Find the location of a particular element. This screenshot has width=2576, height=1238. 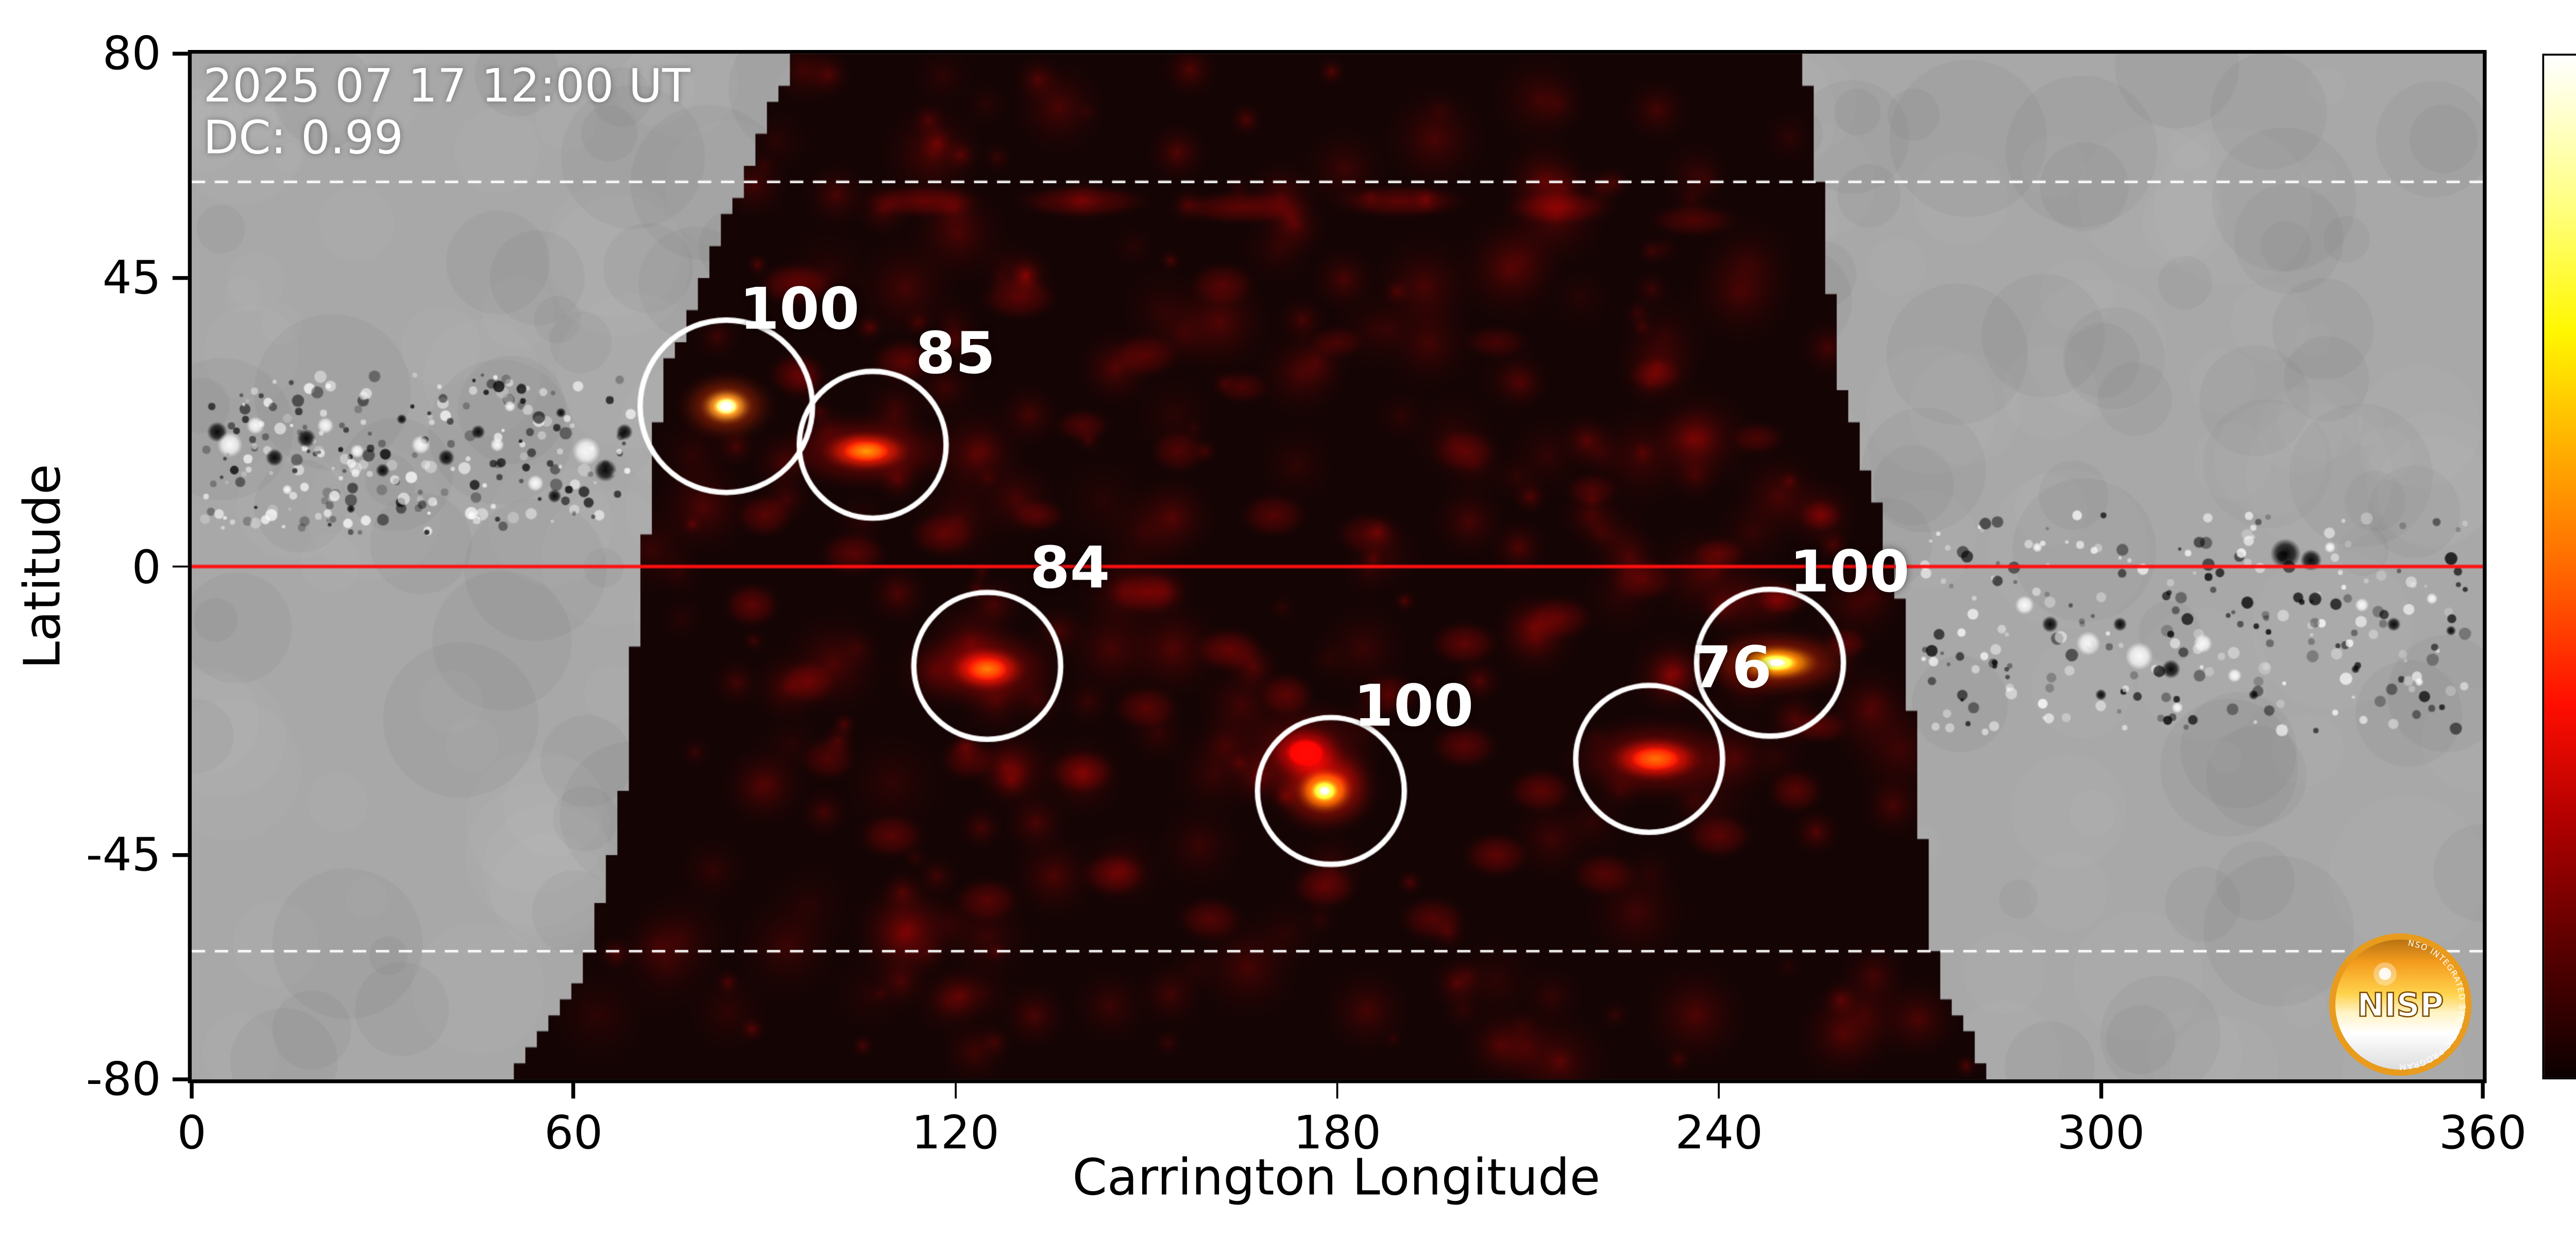

y-tick-label: -80 is located at coordinates (124, 1079).